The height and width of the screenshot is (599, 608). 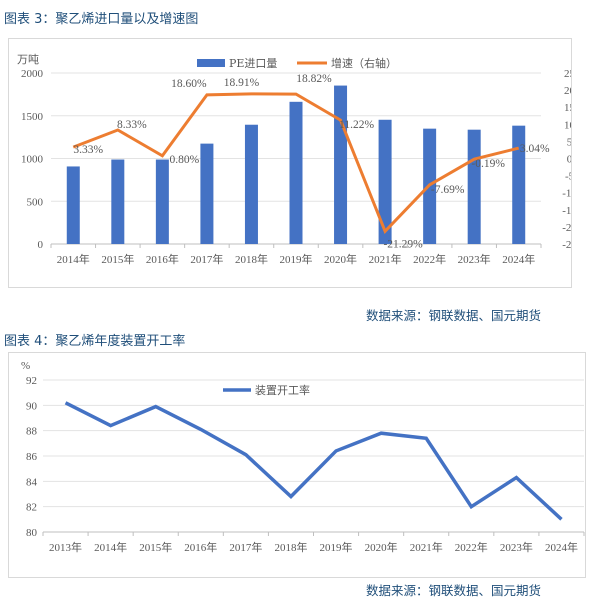 I want to click on y-axis-tick-label: 86, so click(x=32, y=457).